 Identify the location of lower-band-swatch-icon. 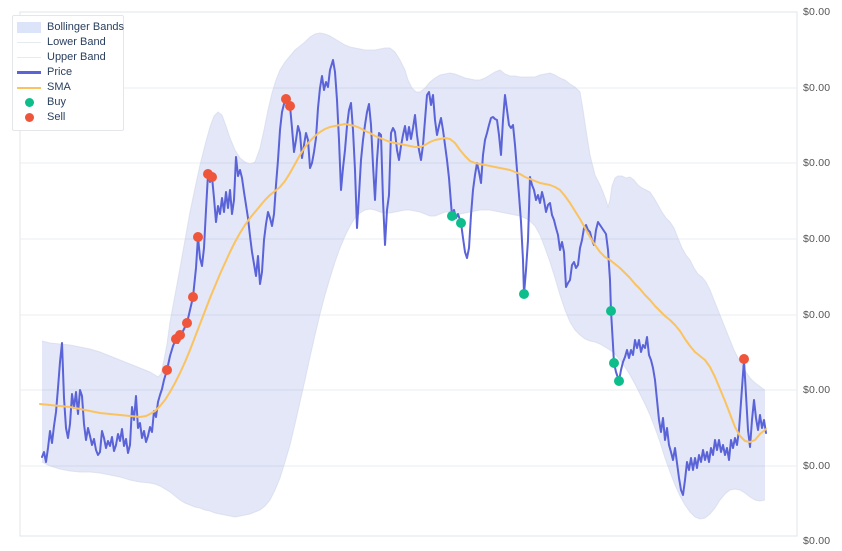
(29, 43).